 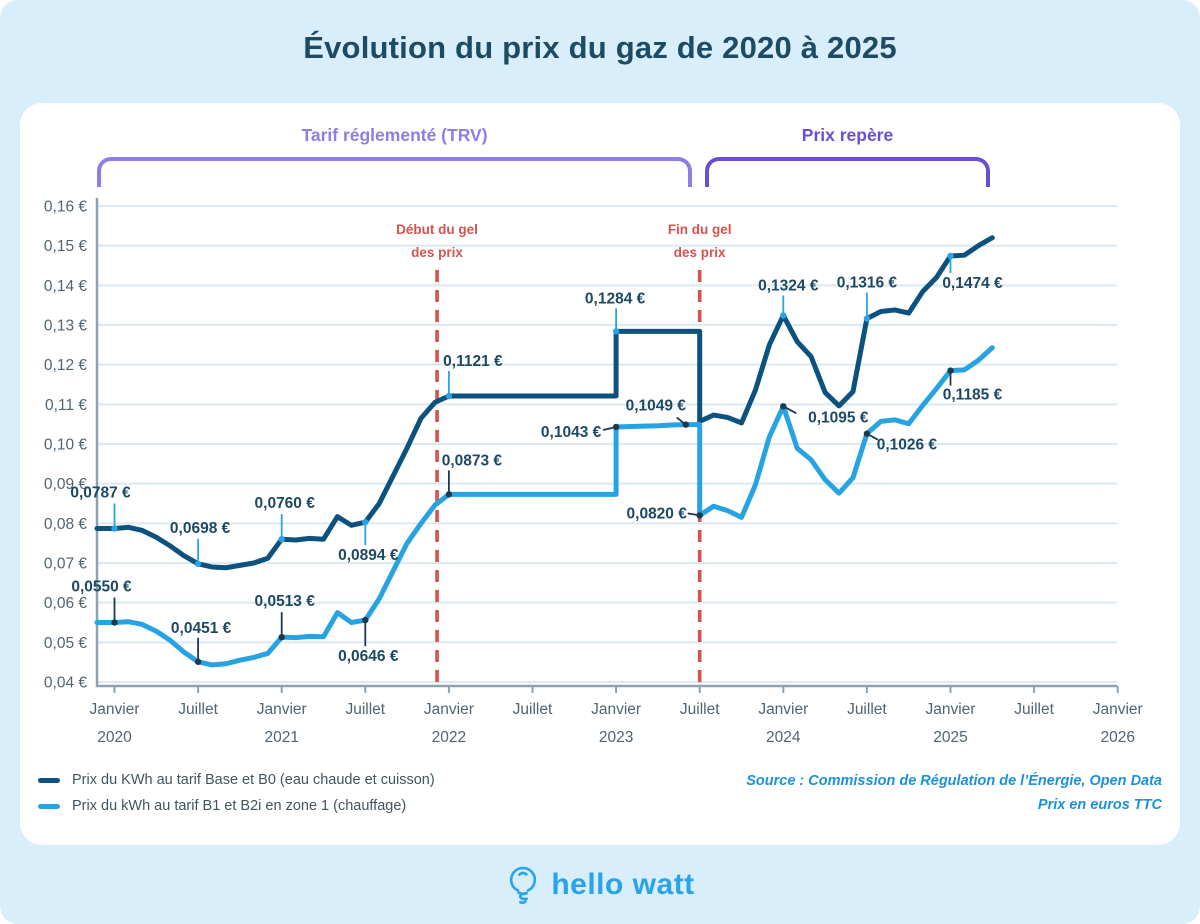 I want to click on svg-text: 0,10 €, so click(x=65, y=445).